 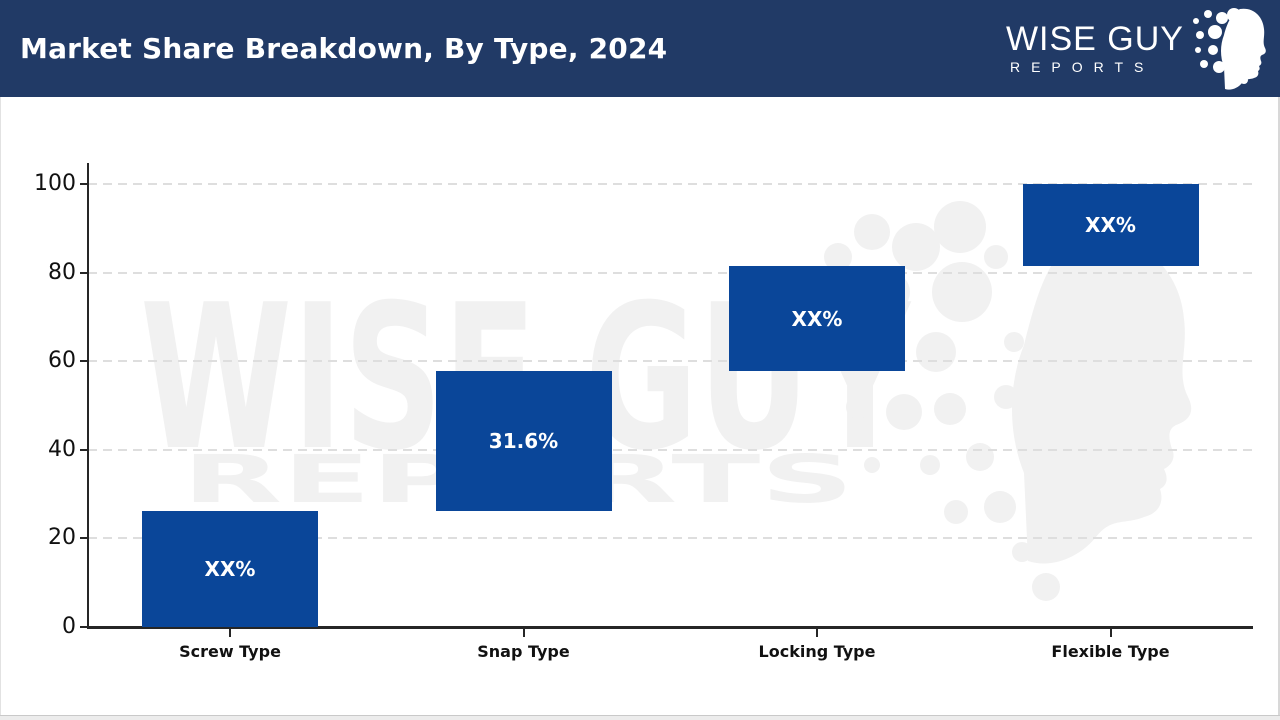 What do you see at coordinates (817, 633) in the screenshot?
I see `x-tick-mark-locking-type` at bounding box center [817, 633].